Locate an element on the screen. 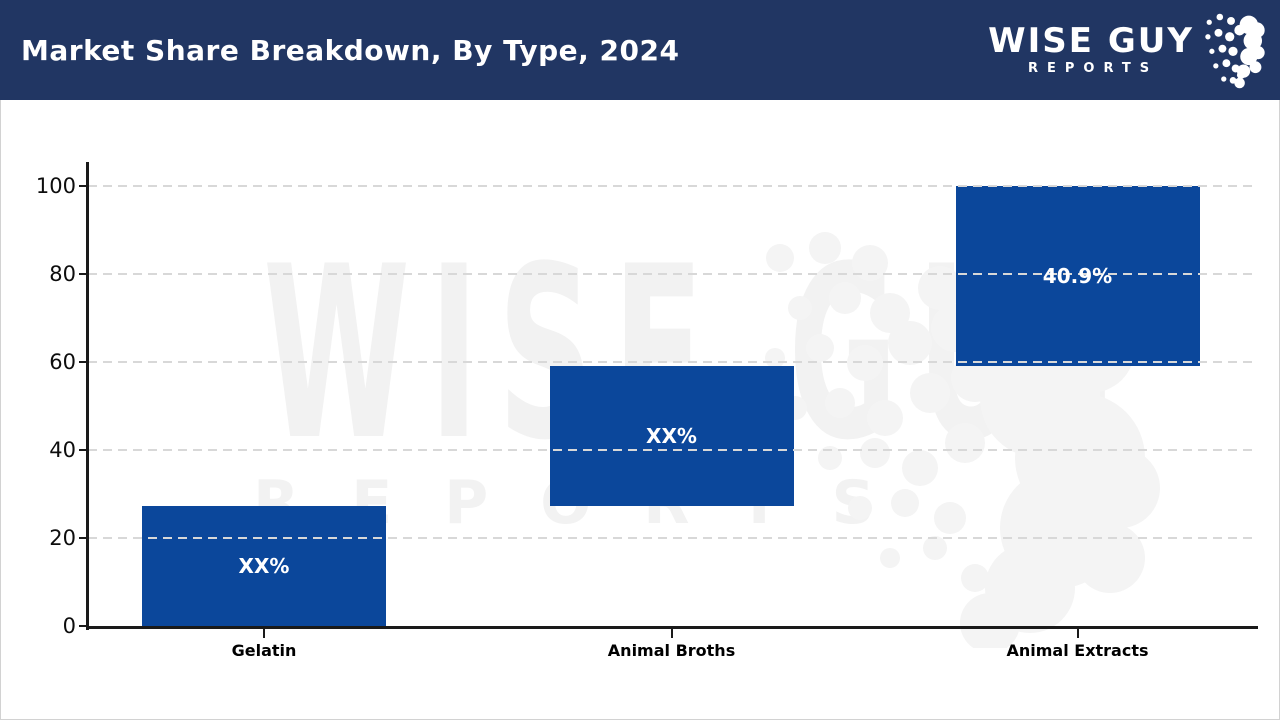 The width and height of the screenshot is (1280, 720). logo-wordmark: WISE GUY is located at coordinates (1091, 41).